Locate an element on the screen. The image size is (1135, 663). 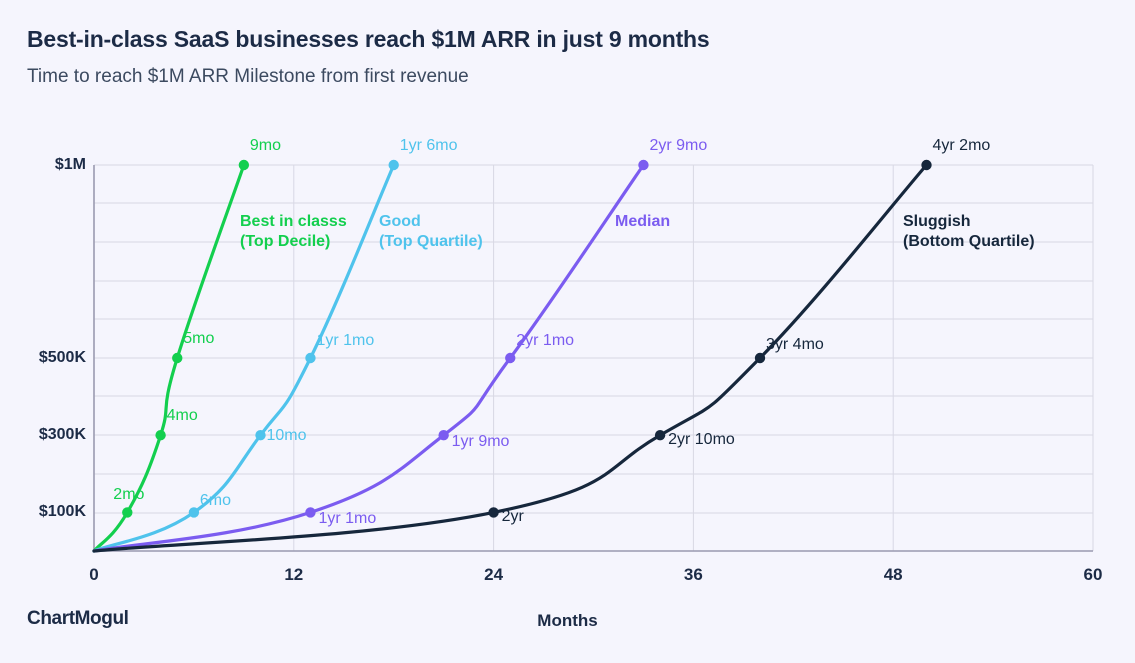
data-point-label: 4yr 2mo is located at coordinates (961, 145).